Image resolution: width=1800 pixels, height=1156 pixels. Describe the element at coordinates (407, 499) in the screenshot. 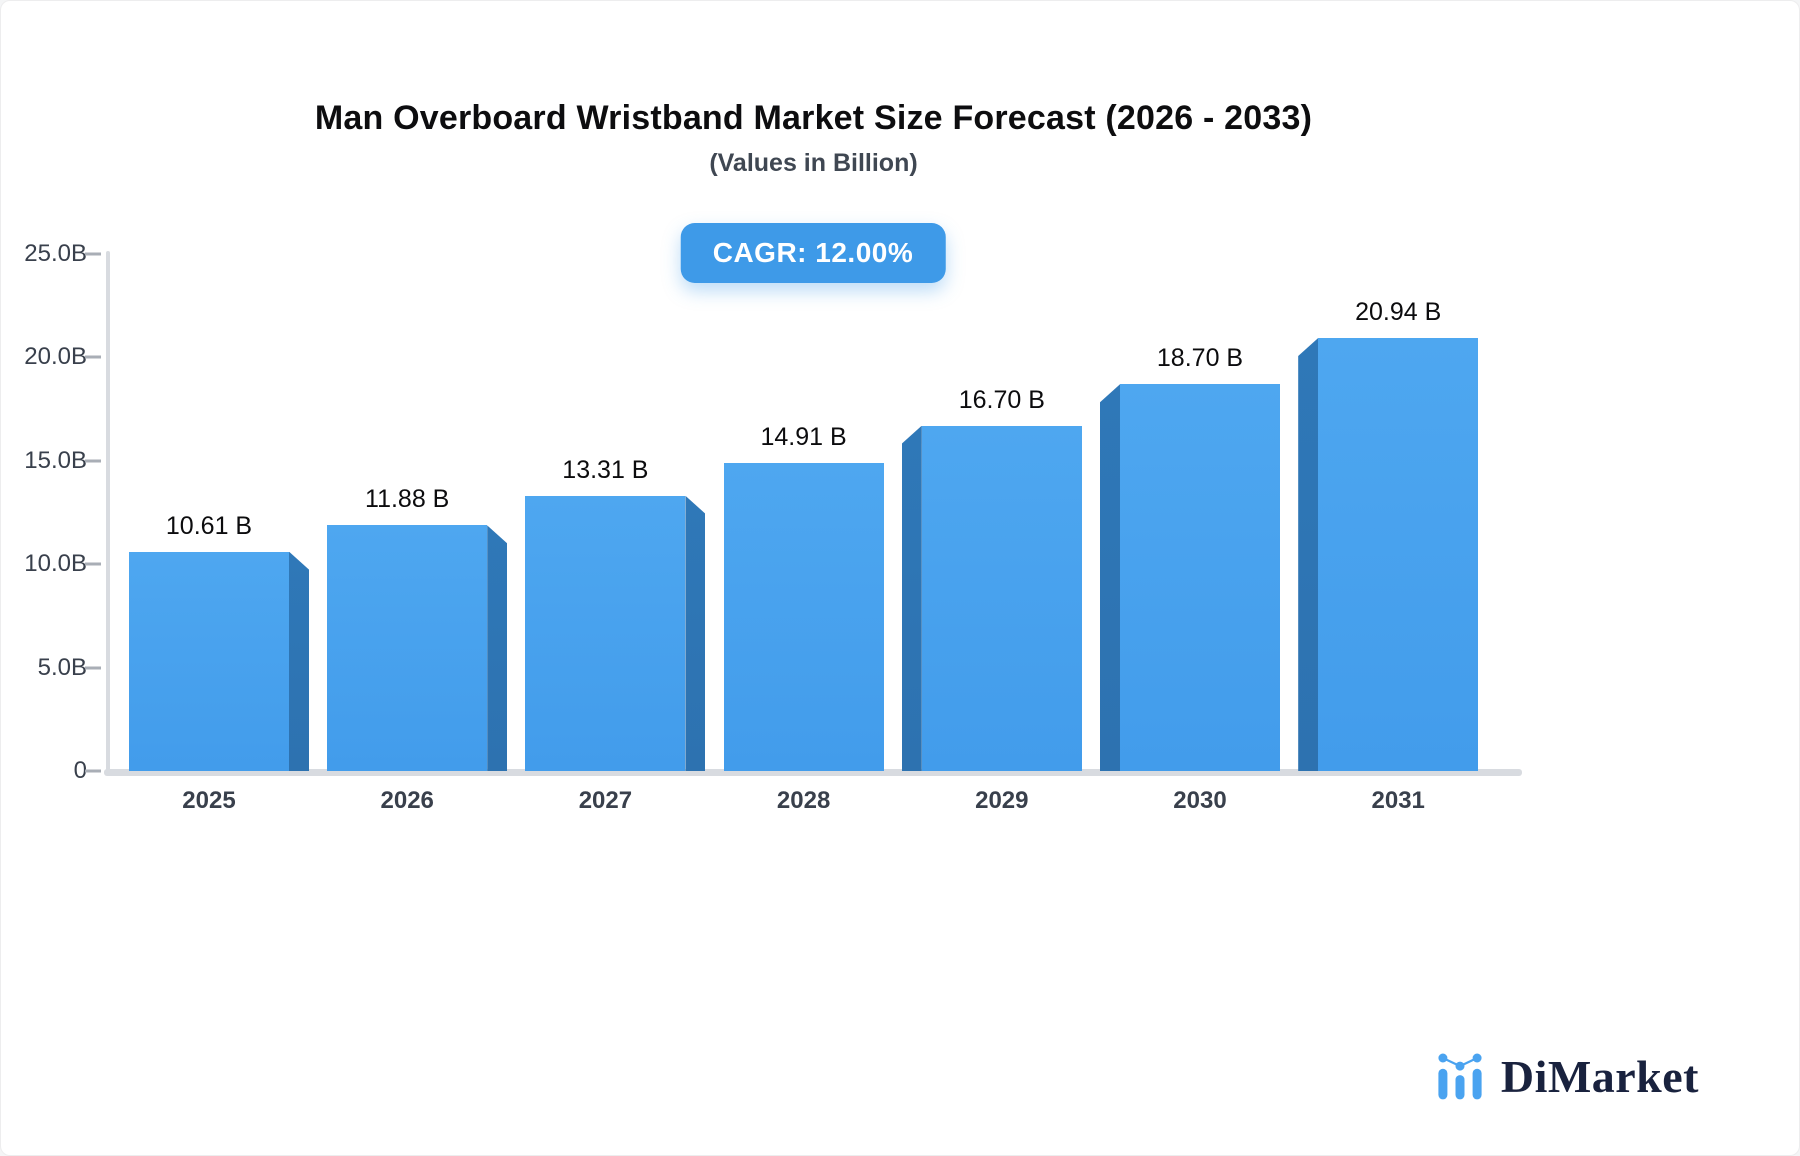

I see `bar-value-label: 11.88 B` at that location.